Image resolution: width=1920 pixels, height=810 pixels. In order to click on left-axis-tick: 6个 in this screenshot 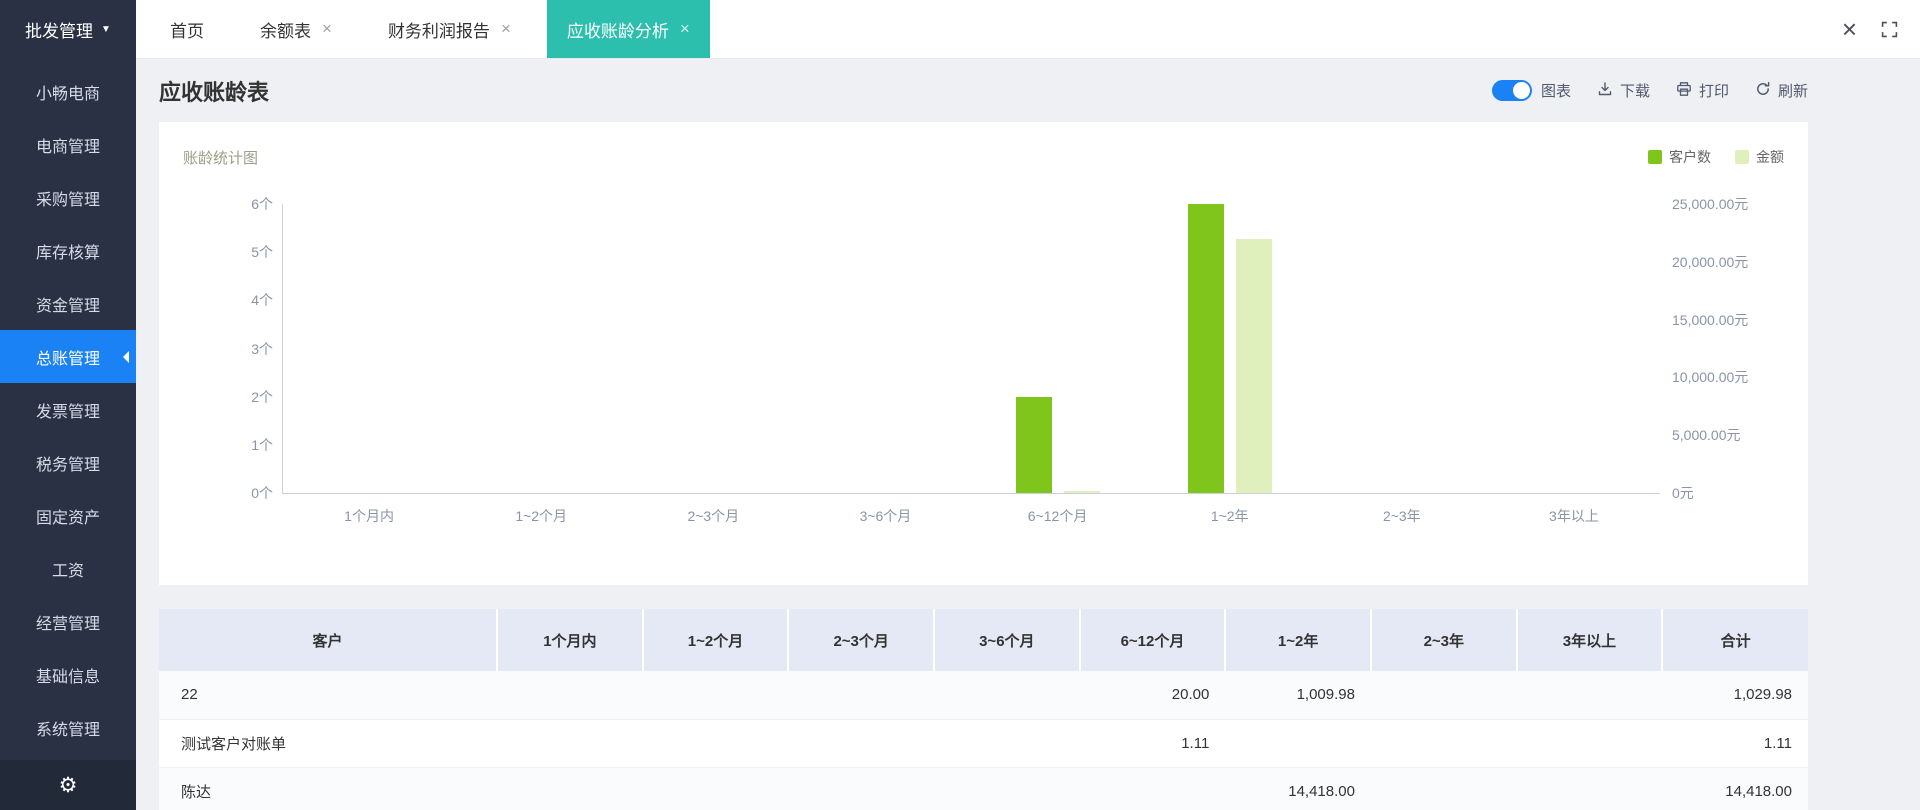, I will do `click(262, 204)`.